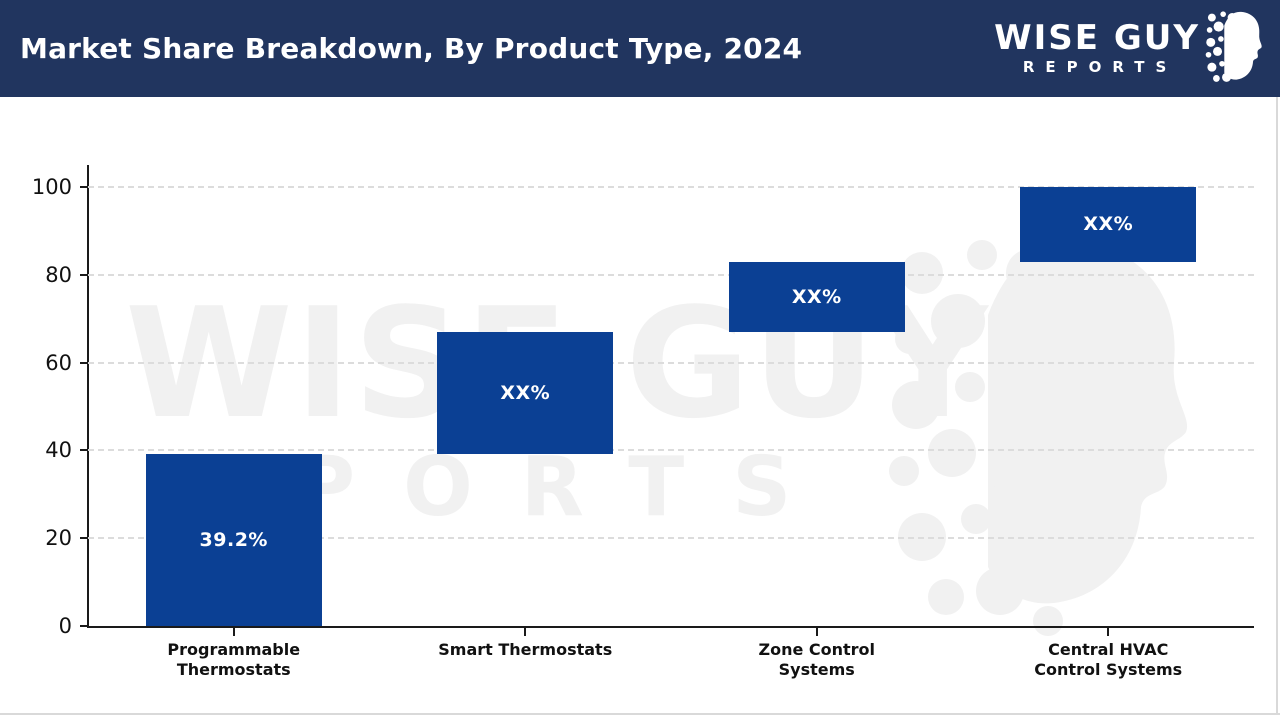 The width and height of the screenshot is (1280, 720). What do you see at coordinates (58, 274) in the screenshot?
I see `y-tick-label: 80` at bounding box center [58, 274].